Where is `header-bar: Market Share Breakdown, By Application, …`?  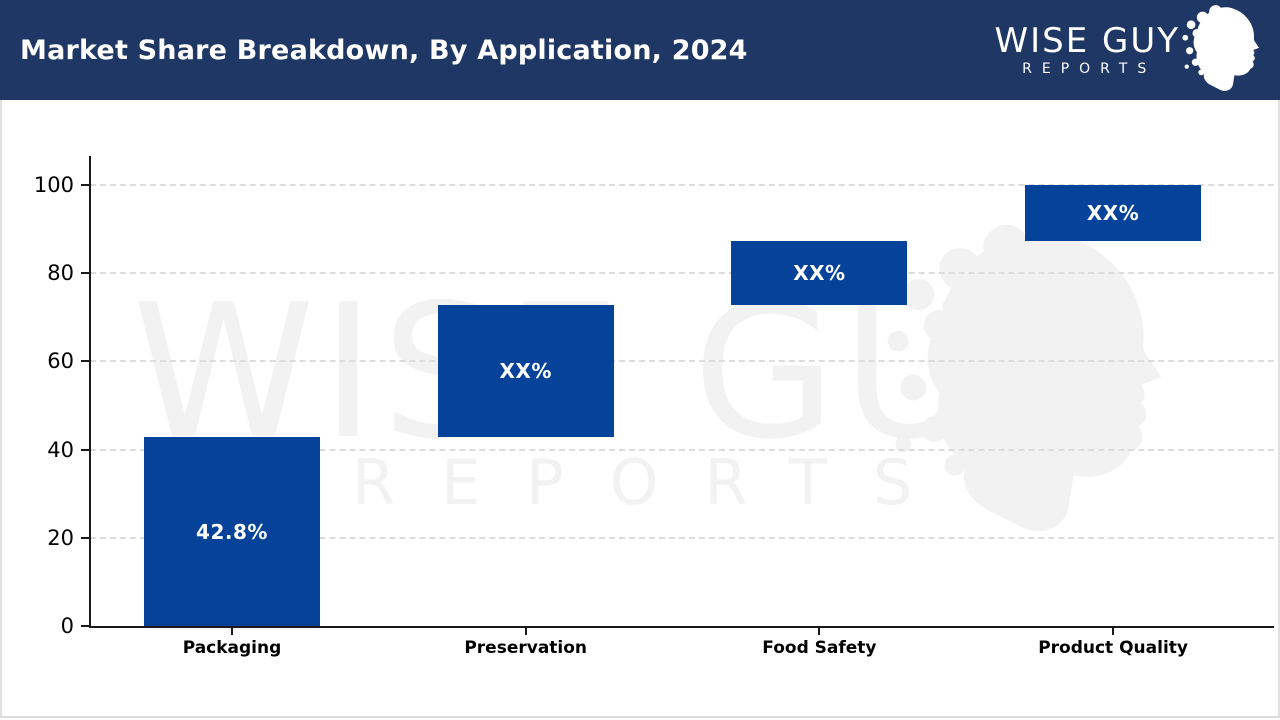
header-bar: Market Share Breakdown, By Application, … is located at coordinates (640, 50).